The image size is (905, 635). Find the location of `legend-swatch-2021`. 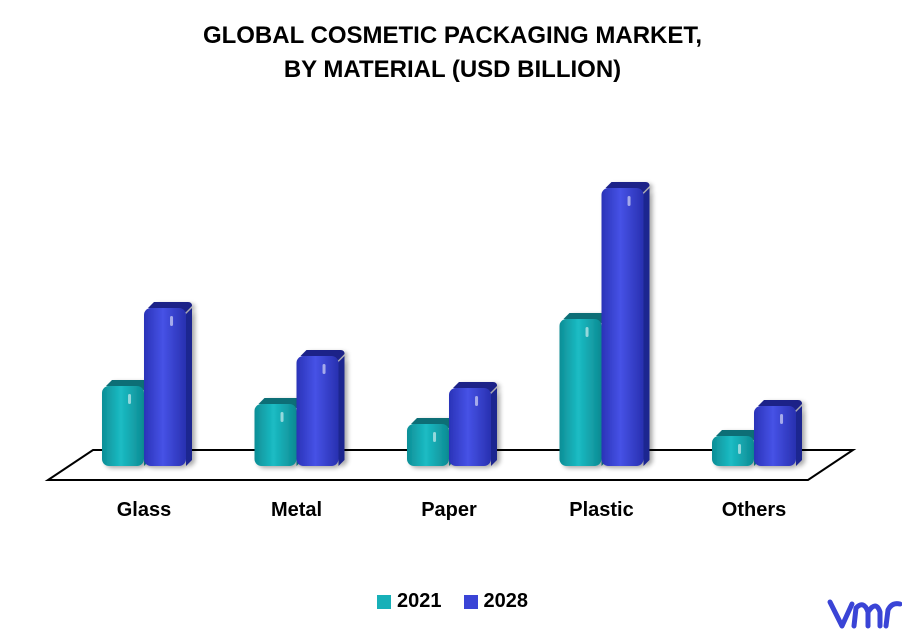

legend-swatch-2021 is located at coordinates (384, 601).